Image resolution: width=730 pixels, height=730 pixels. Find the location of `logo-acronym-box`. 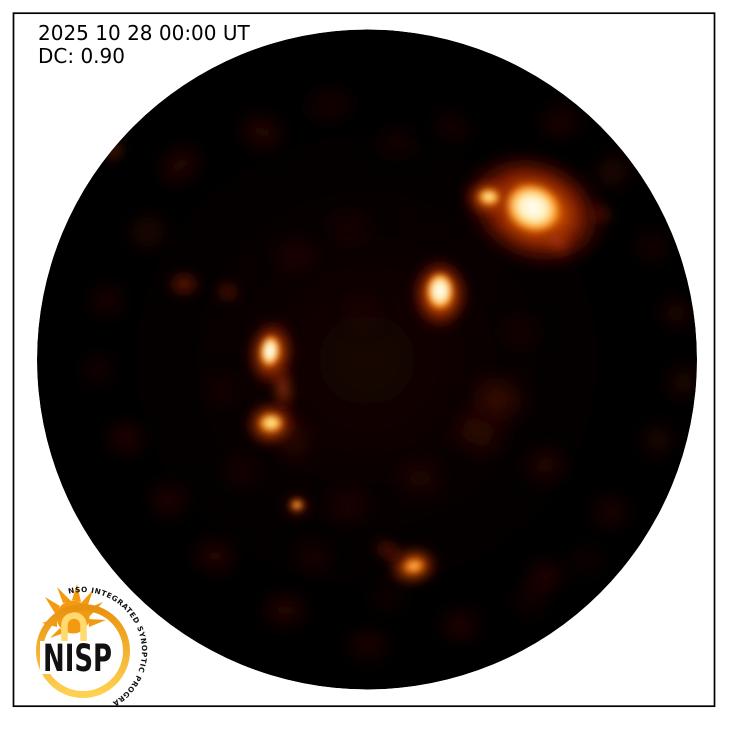

logo-acronym-box is located at coordinates (76, 657).